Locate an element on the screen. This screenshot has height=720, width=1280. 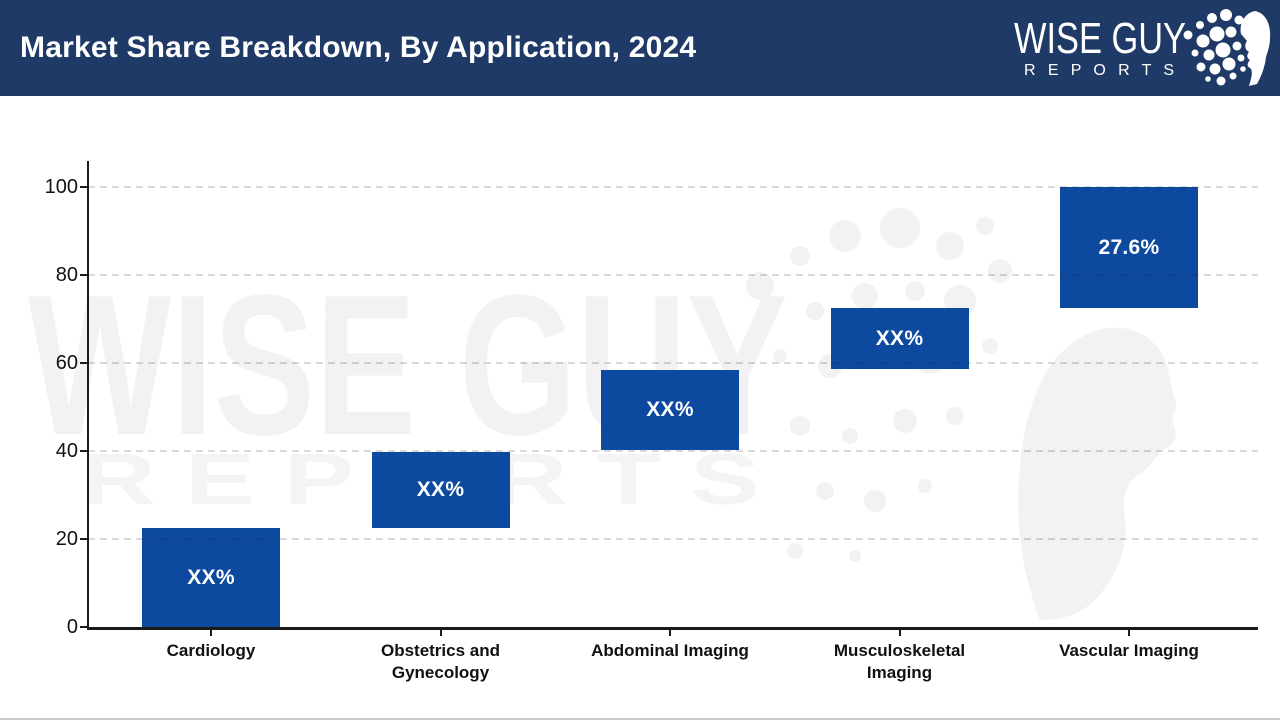
logo-dots-icon is located at coordinates (1214, 47).